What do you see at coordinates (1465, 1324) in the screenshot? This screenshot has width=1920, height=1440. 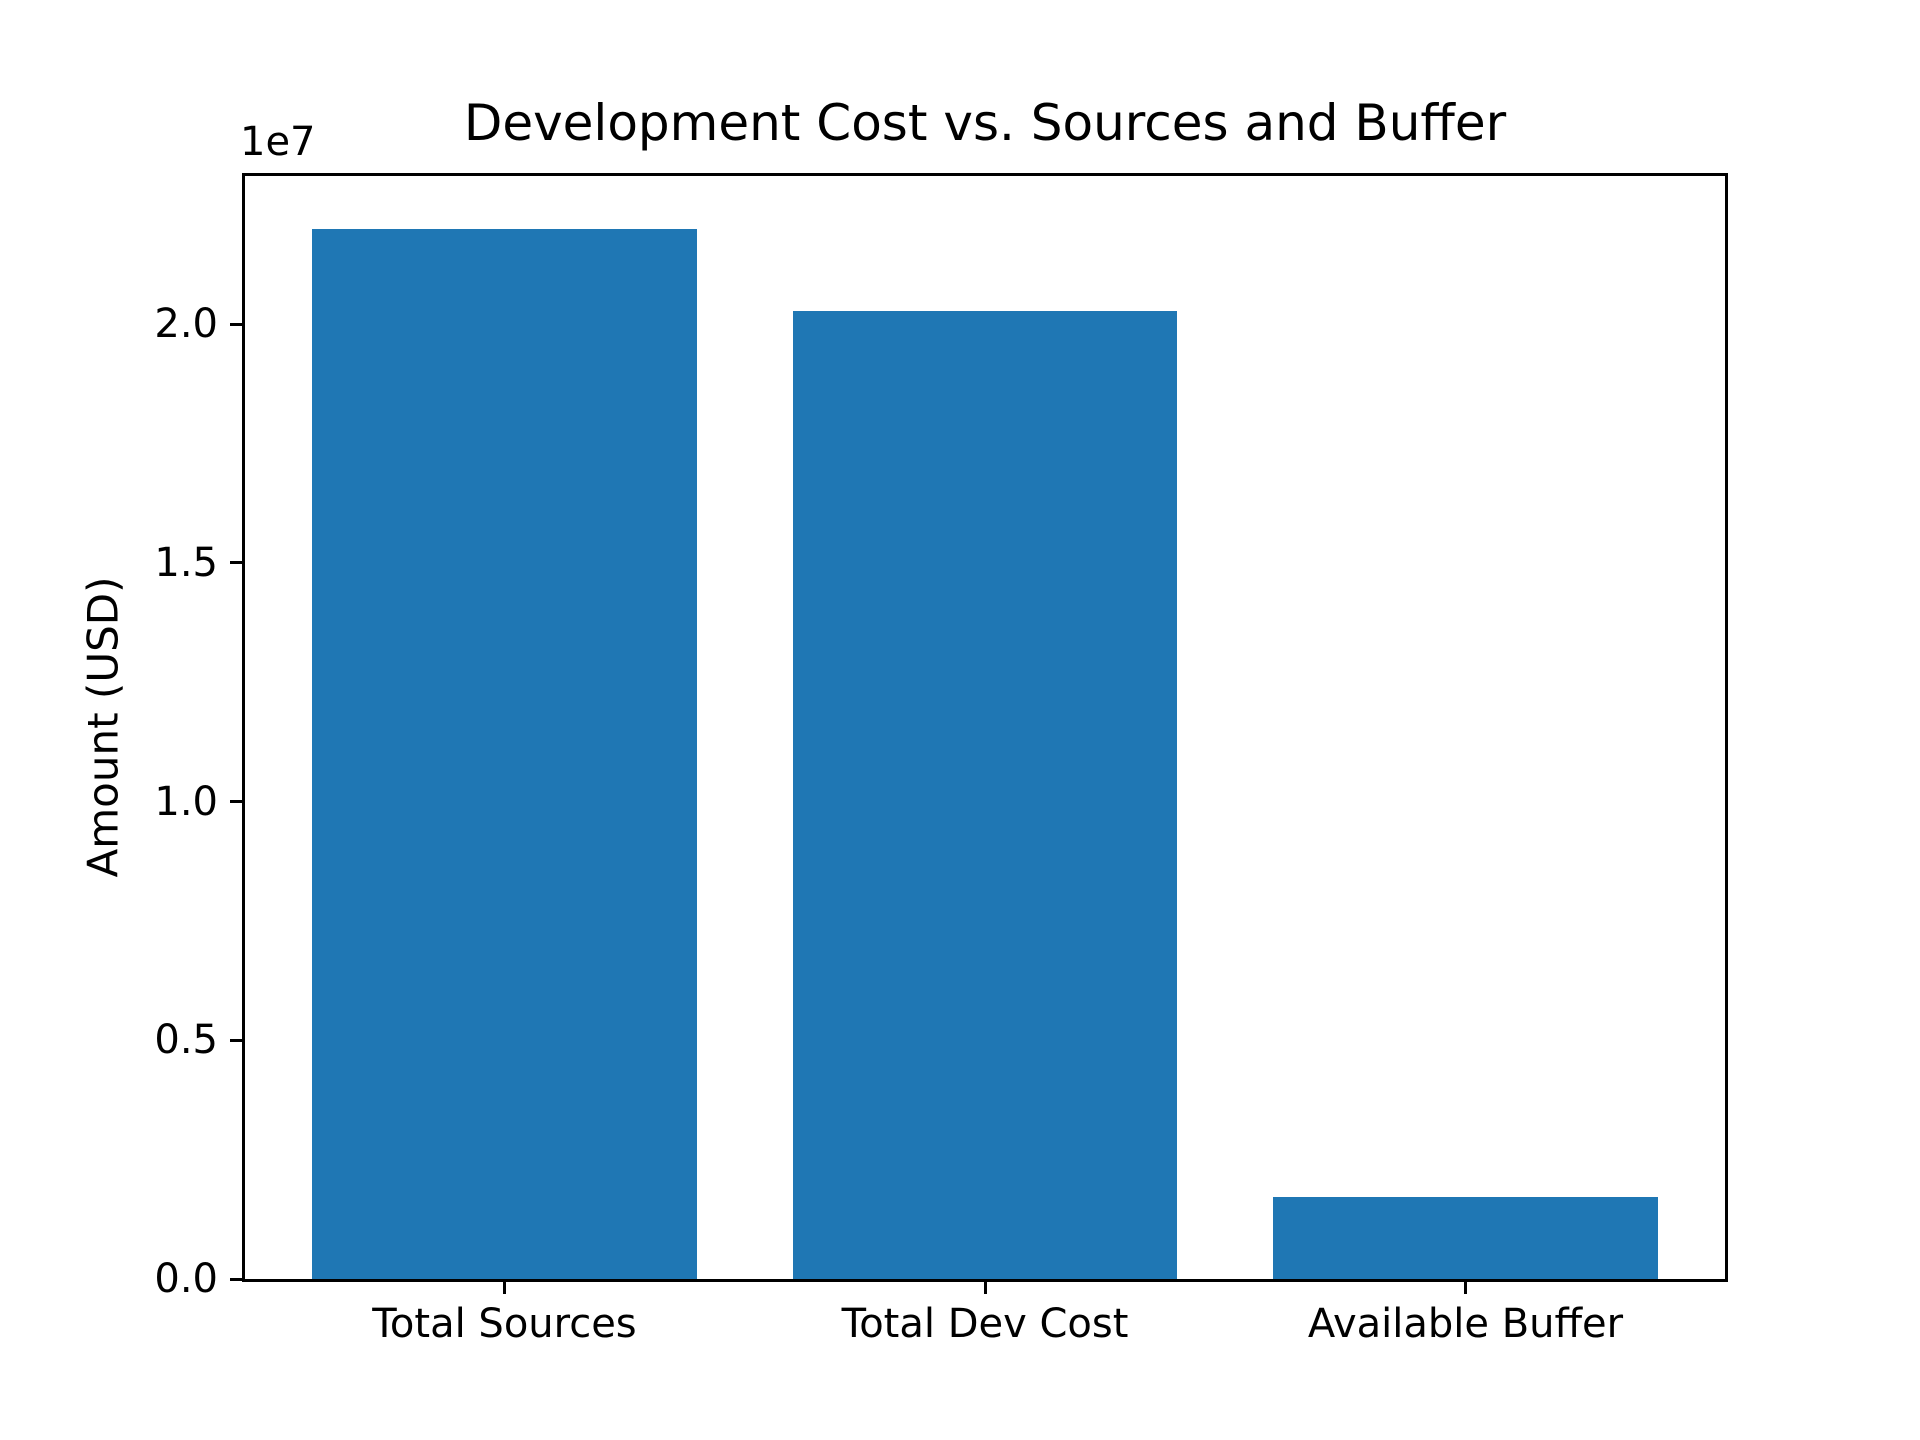 I see `x-tick-label: Available Buffer` at bounding box center [1465, 1324].